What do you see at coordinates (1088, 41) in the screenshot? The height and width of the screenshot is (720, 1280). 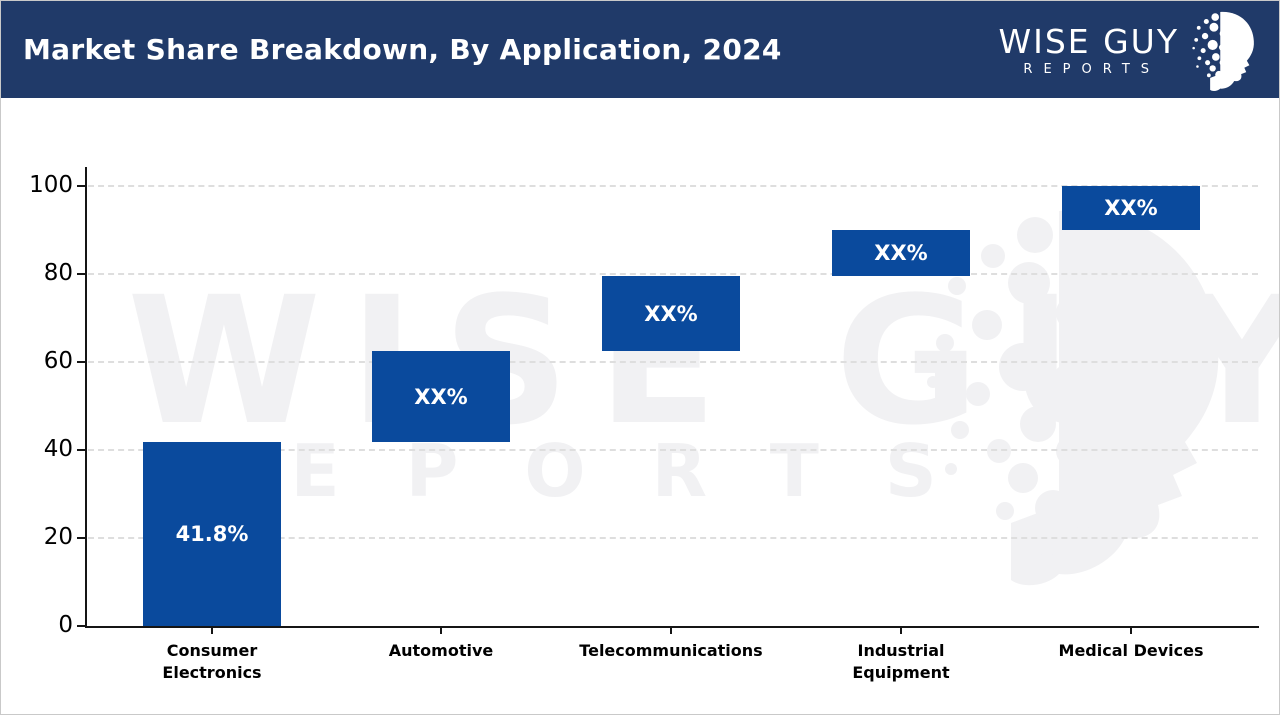 I see `brand-name: WISE GUY` at bounding box center [1088, 41].